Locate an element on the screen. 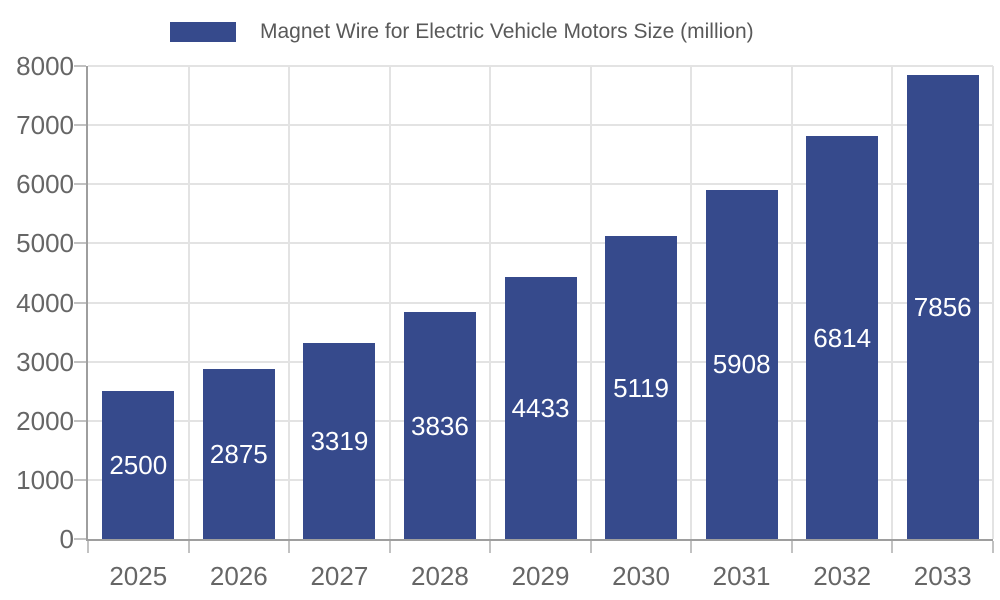 The height and width of the screenshot is (600, 1000). y-tick-label: 3000 is located at coordinates (45, 361).